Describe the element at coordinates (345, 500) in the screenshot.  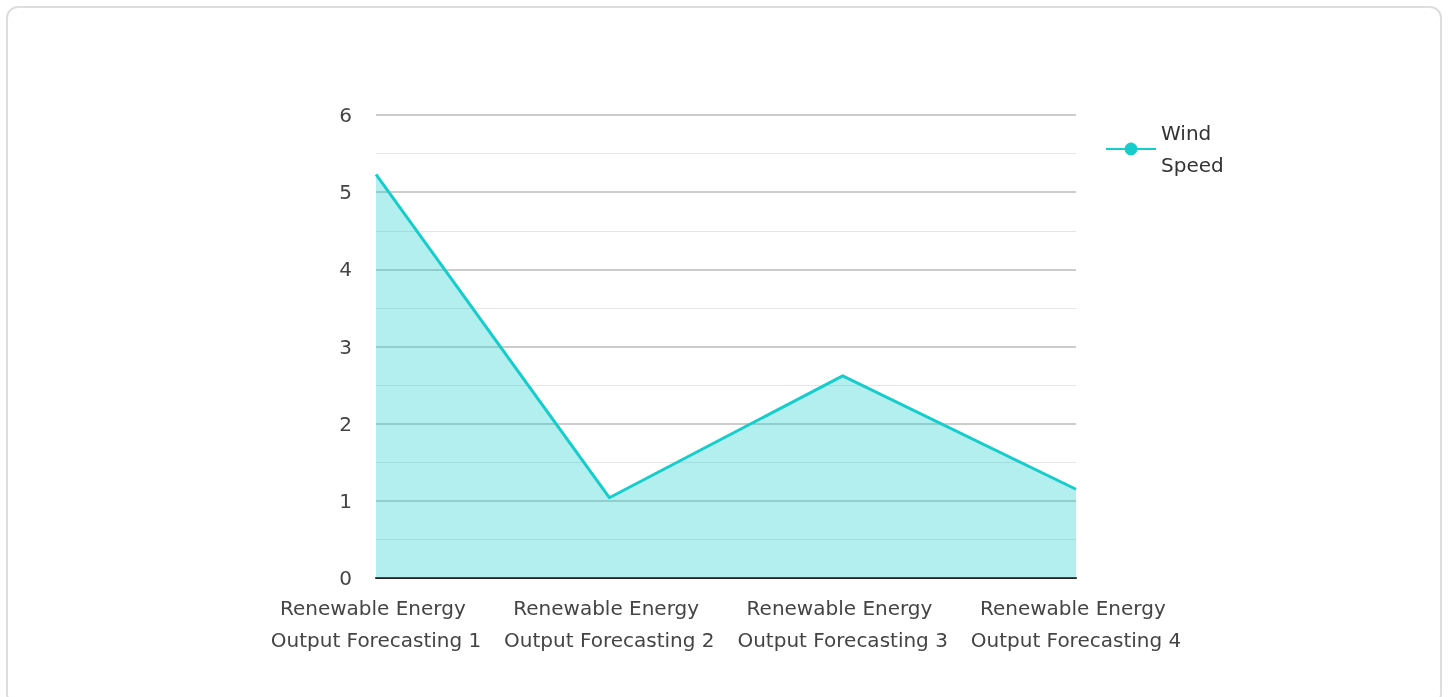
I see `y-tick-label: 1` at that location.